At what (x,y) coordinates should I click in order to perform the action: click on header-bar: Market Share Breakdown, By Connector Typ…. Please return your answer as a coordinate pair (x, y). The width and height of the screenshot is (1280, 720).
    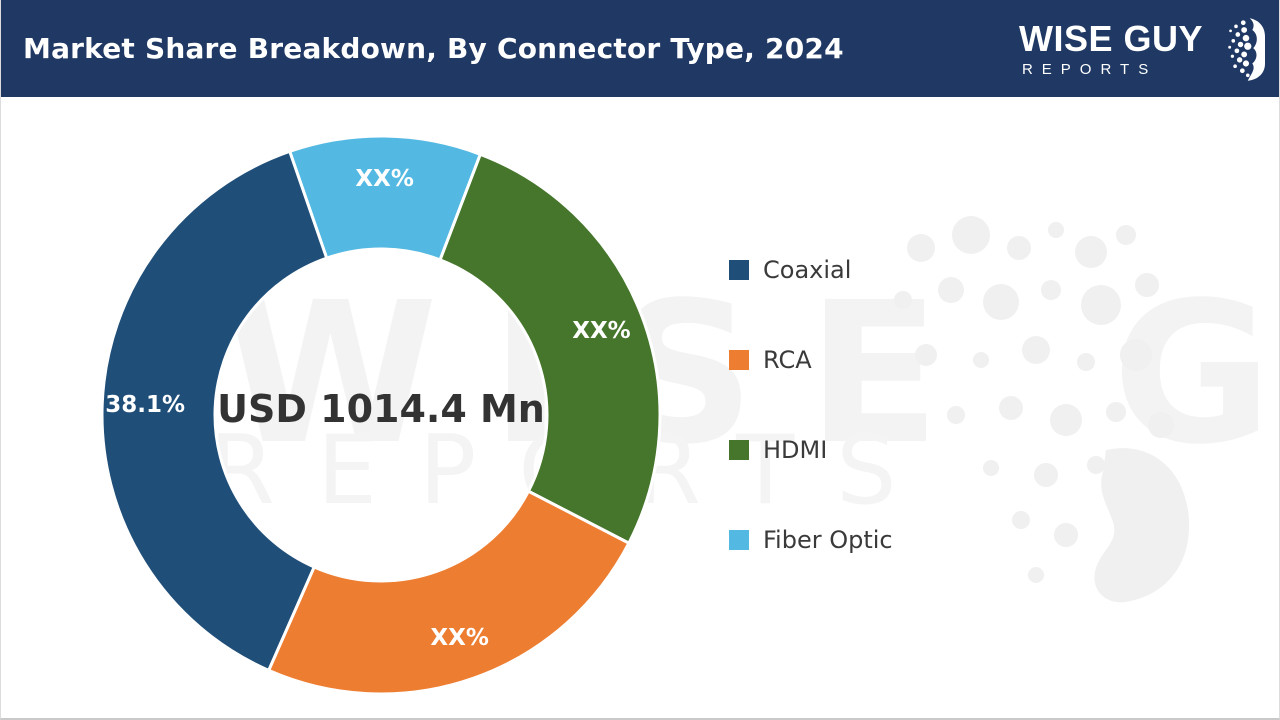
    Looking at the image, I should click on (640, 48).